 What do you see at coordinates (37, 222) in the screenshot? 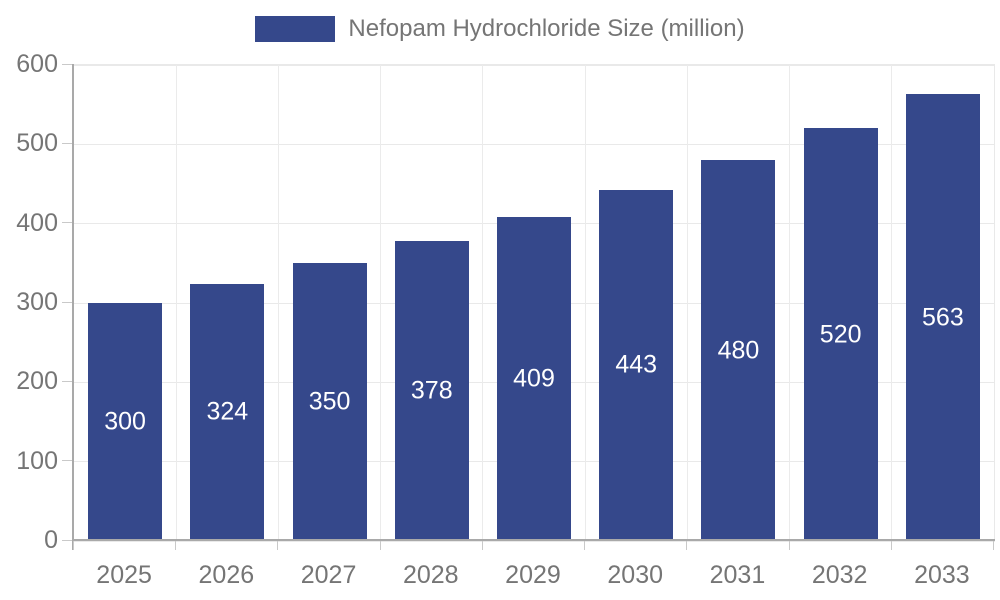
I see `y-tick-label: 400` at bounding box center [37, 222].